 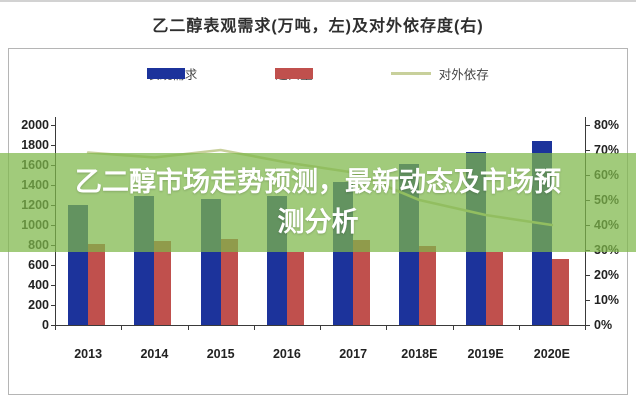 I want to click on legend-label: 对外依存, so click(x=463, y=75).